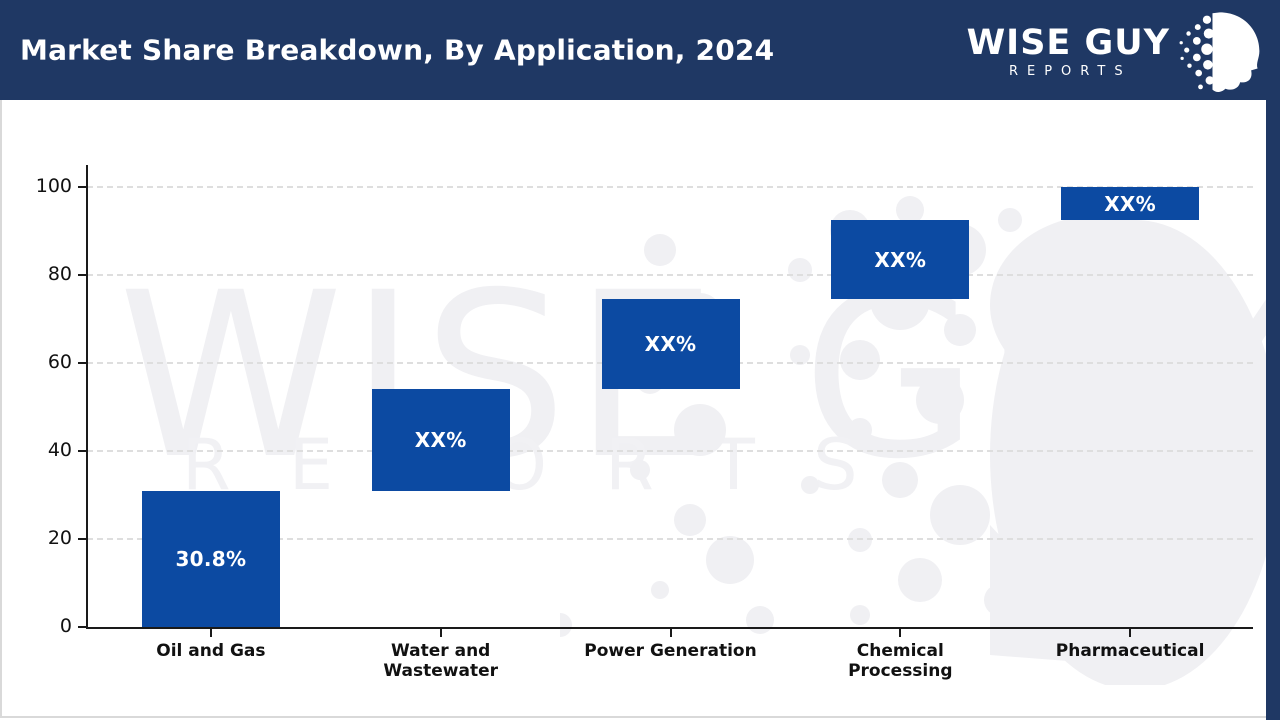 This screenshot has height=720, width=1280. I want to click on bar-chemical-processing: XX%, so click(900, 260).